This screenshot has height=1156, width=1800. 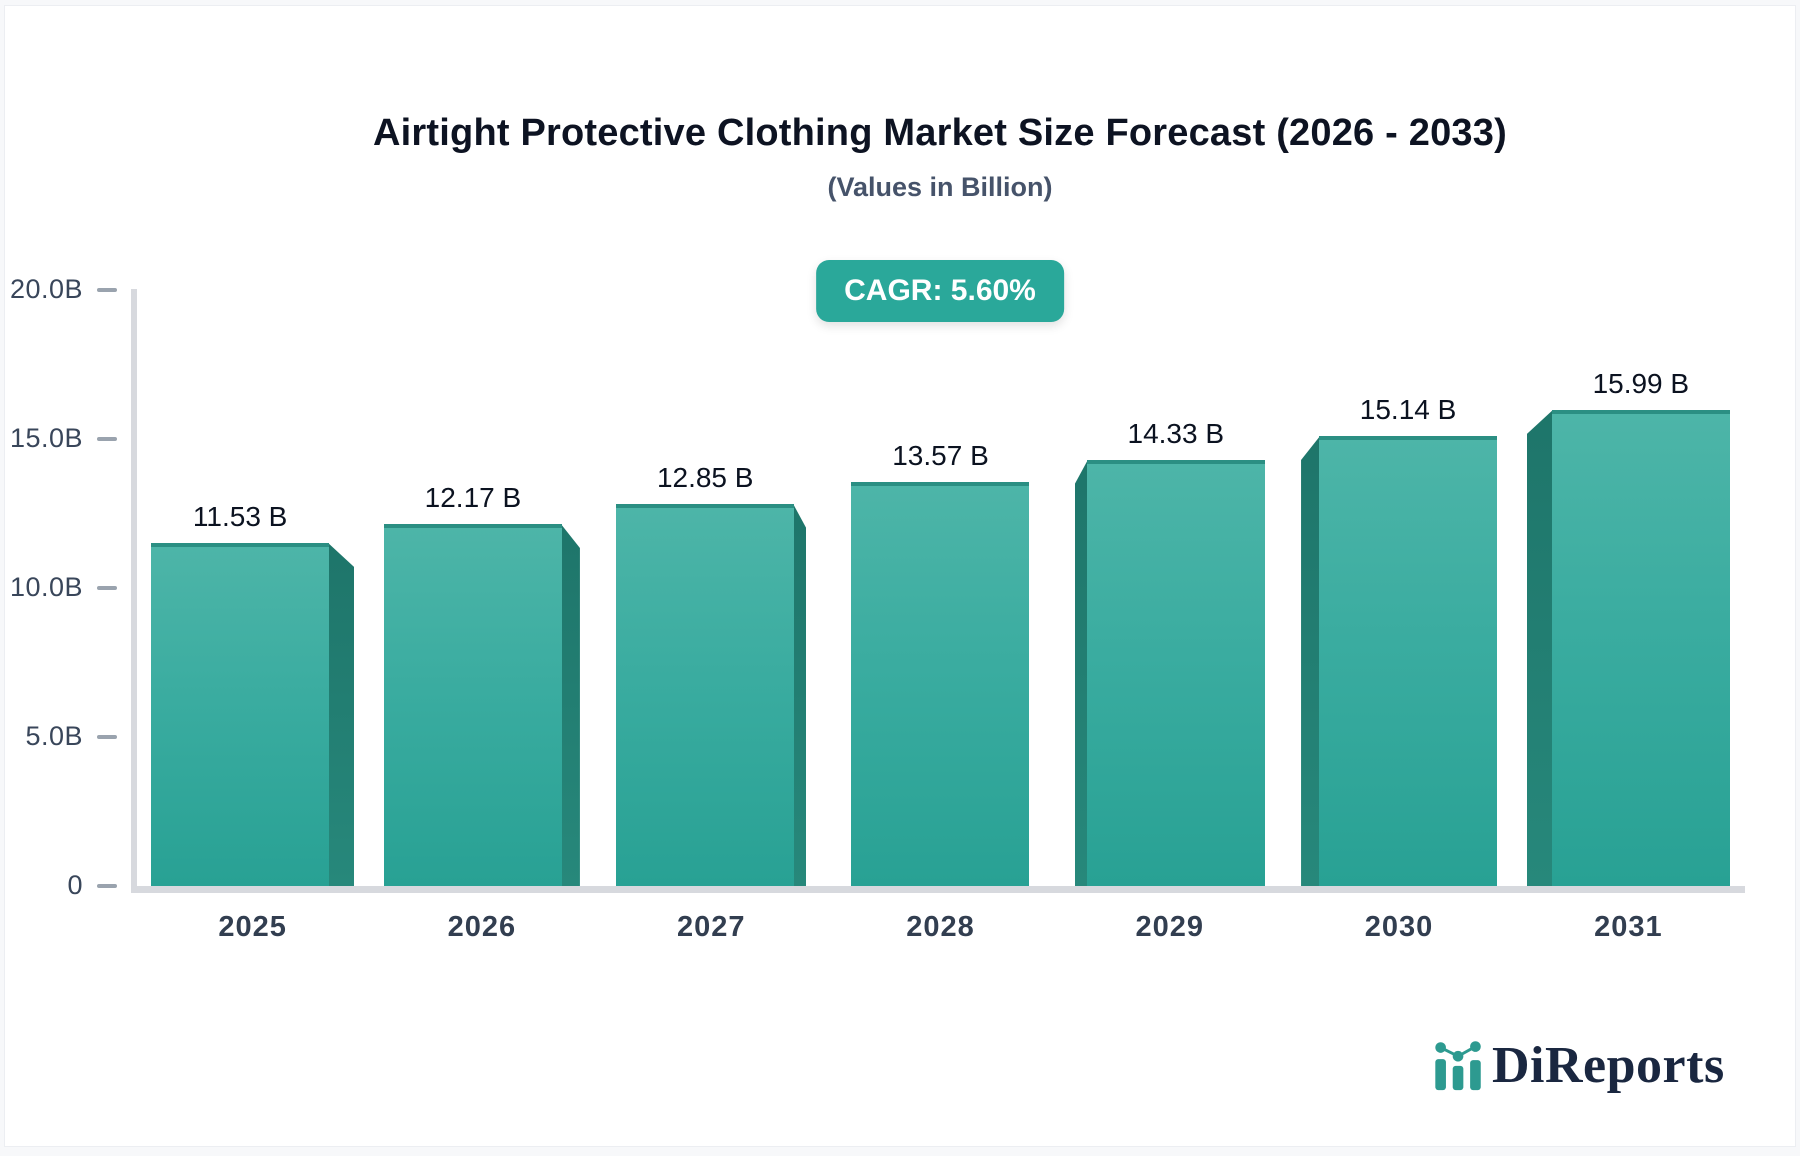 I want to click on x-axis-year-label: 2027, so click(x=711, y=927).